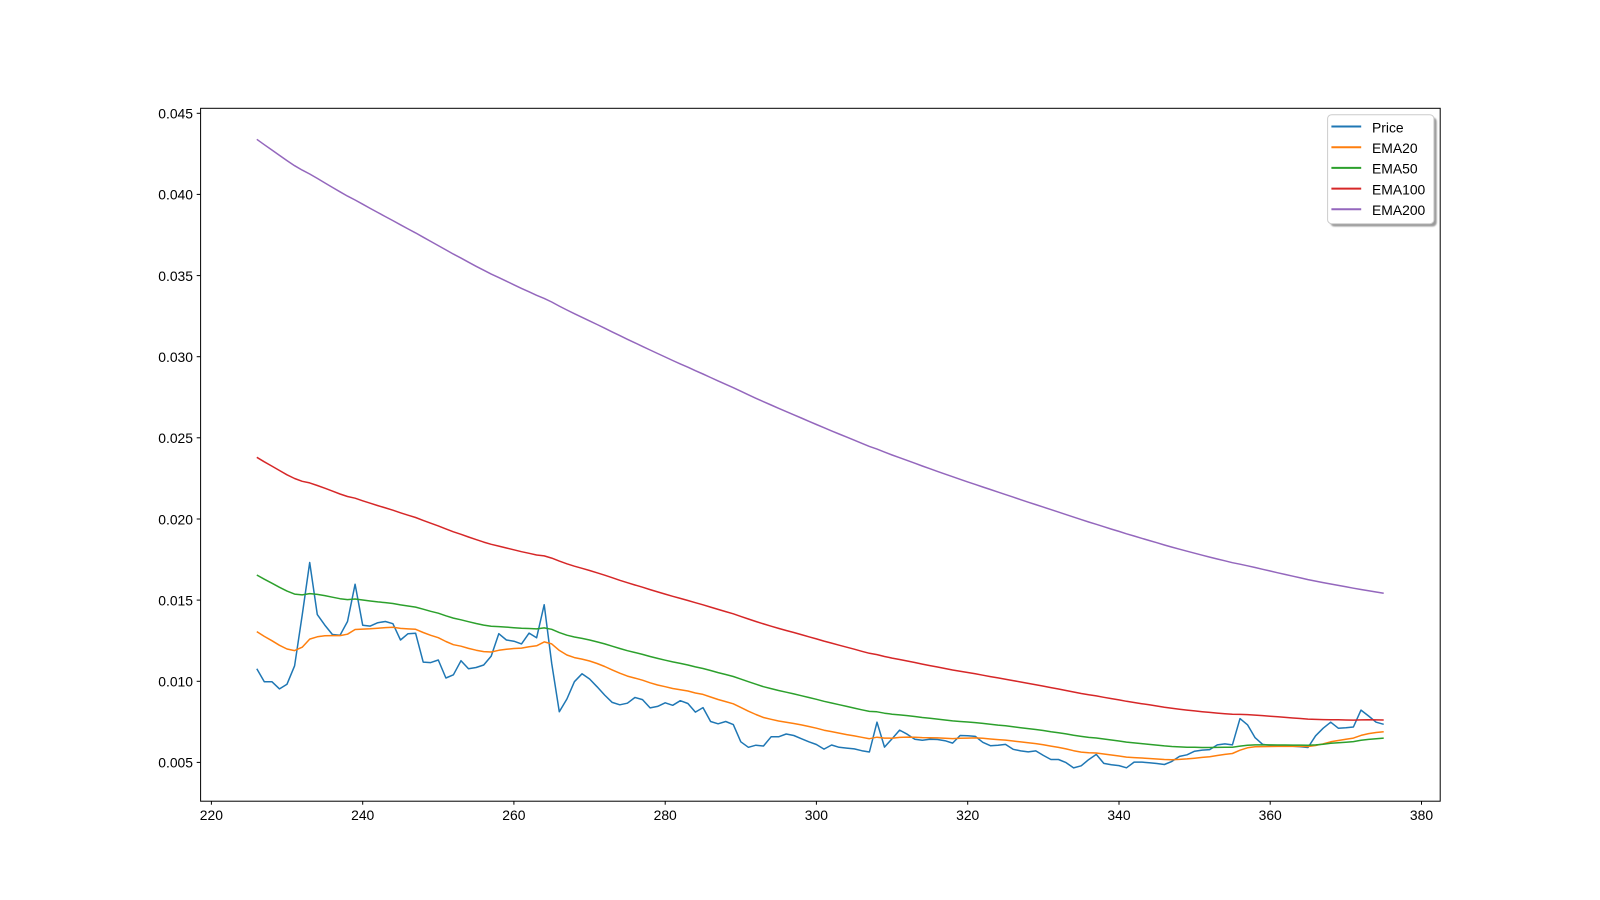 The height and width of the screenshot is (900, 1600). What do you see at coordinates (1399, 189) in the screenshot?
I see `svg-text: EMA100` at bounding box center [1399, 189].